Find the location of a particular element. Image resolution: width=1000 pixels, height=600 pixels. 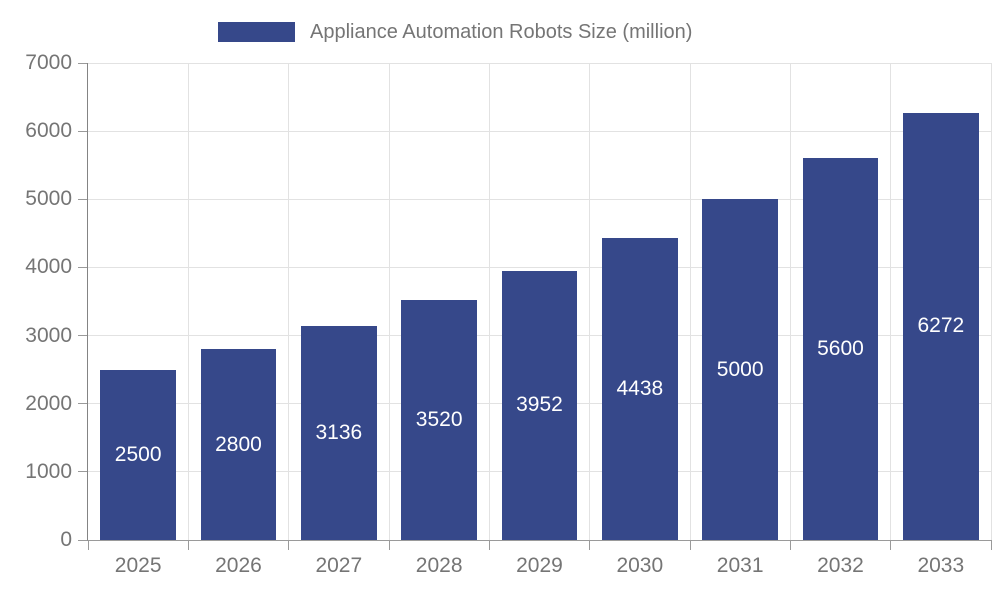

bar-value-label-2033: 6272 is located at coordinates (941, 326).